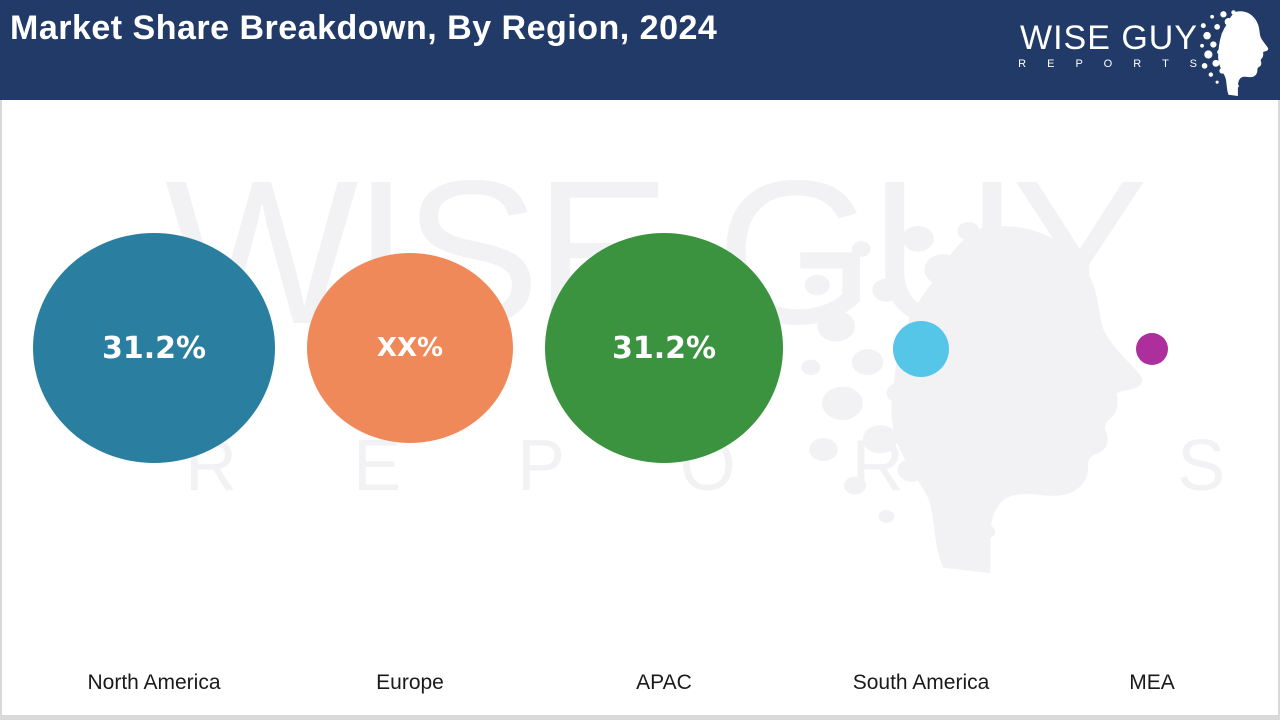  I want to click on brand-logo: WISE GUY R E P O R T S, so click(1146, 50).